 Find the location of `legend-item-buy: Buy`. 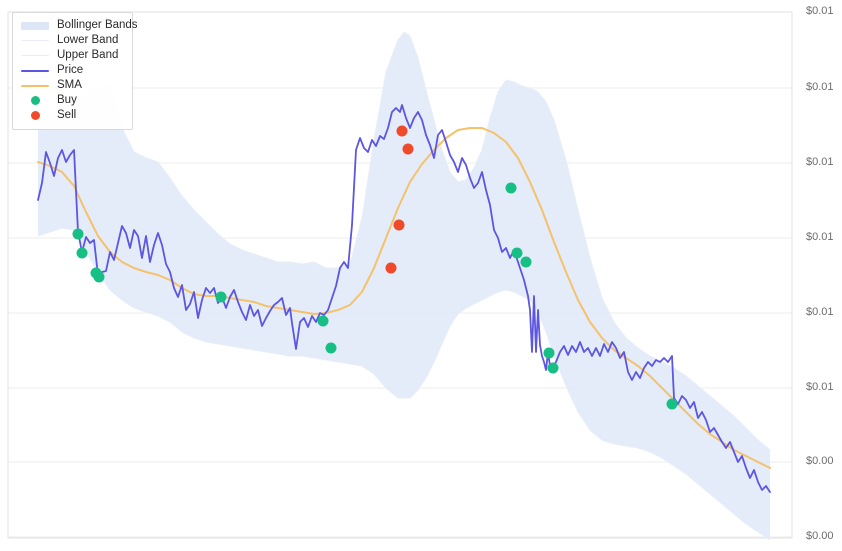

legend-item-buy: Buy is located at coordinates (71, 100).